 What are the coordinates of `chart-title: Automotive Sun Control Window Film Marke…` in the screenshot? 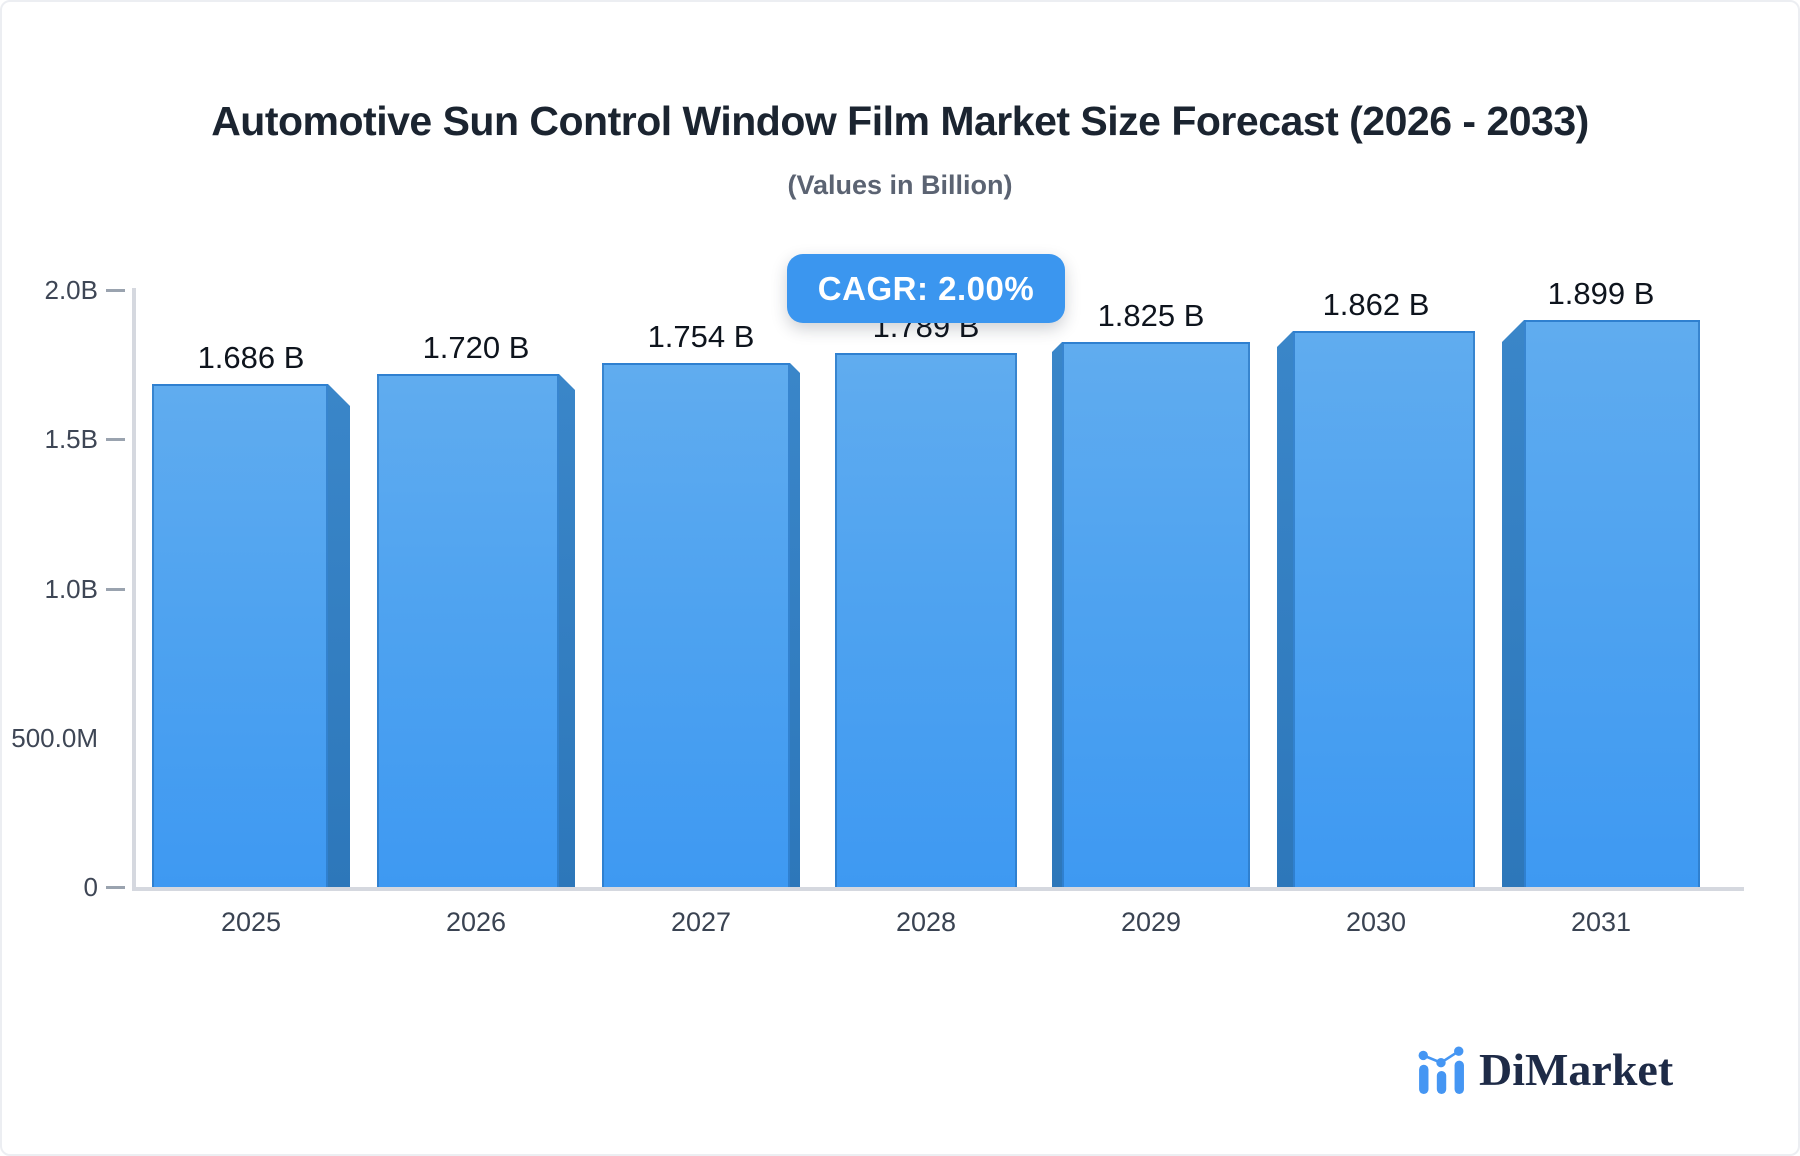 It's located at (900, 121).